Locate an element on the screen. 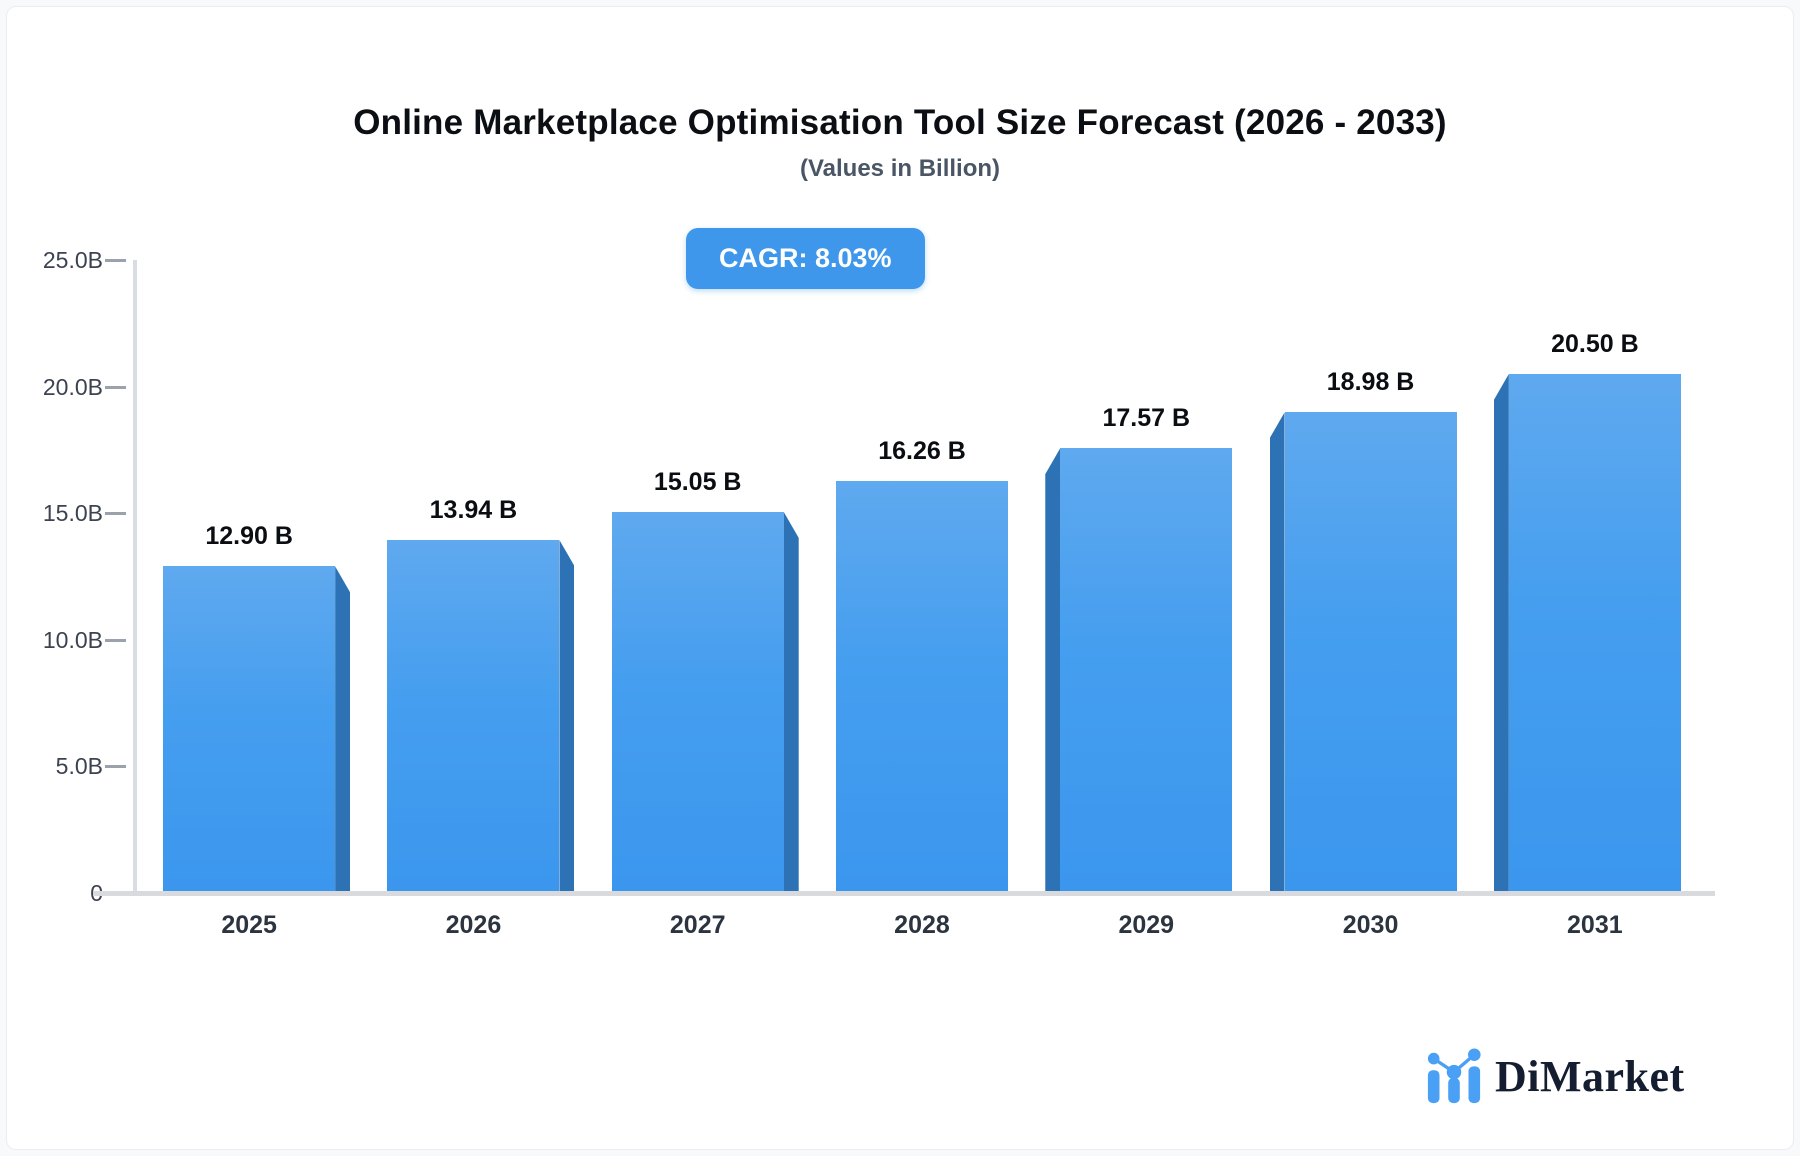 The image size is (1800, 1156). chart-subtitle: (Values in Billion) is located at coordinates (900, 168).